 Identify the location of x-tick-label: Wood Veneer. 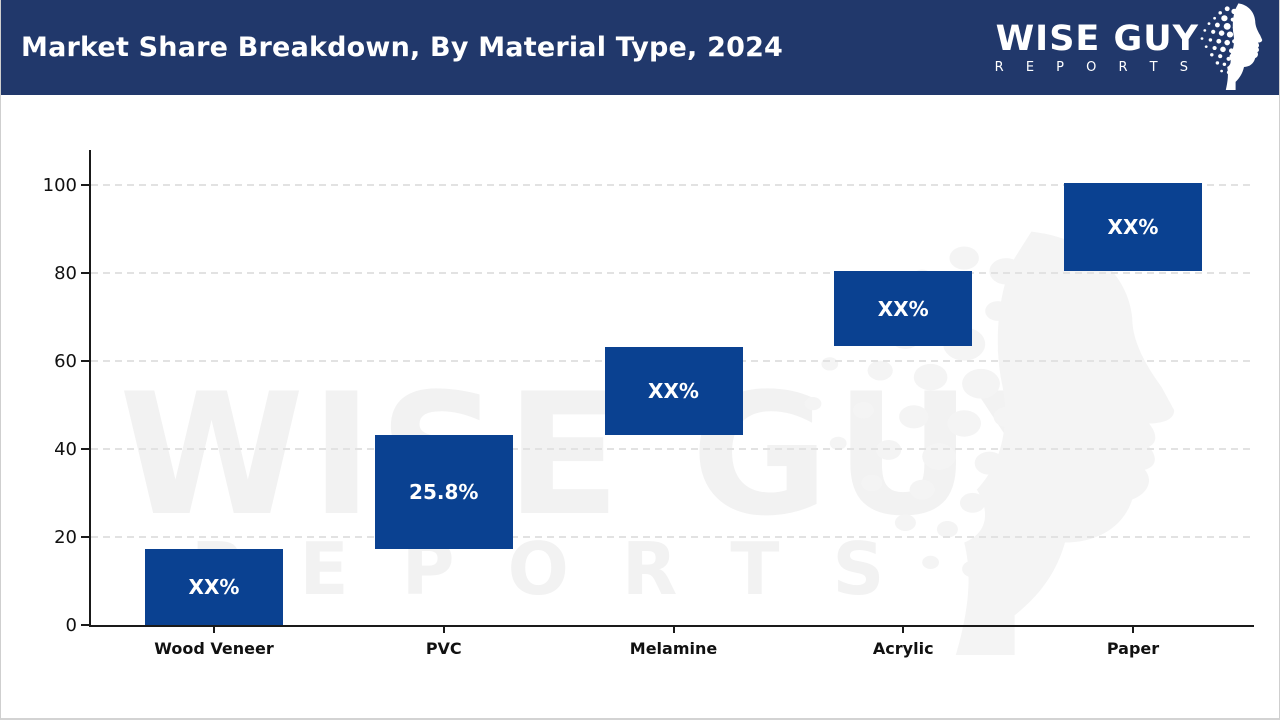
(214, 648).